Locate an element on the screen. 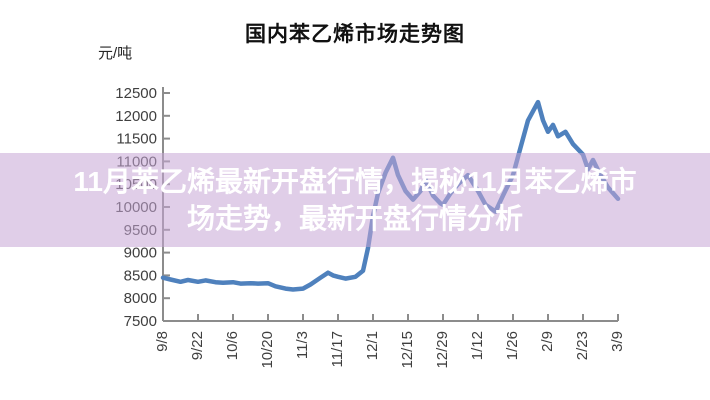 The height and width of the screenshot is (400, 710). overlay-text-line1: 11月苯乙烯最新开盘行情，揭秘11月苯乙烯市 is located at coordinates (355, 181).